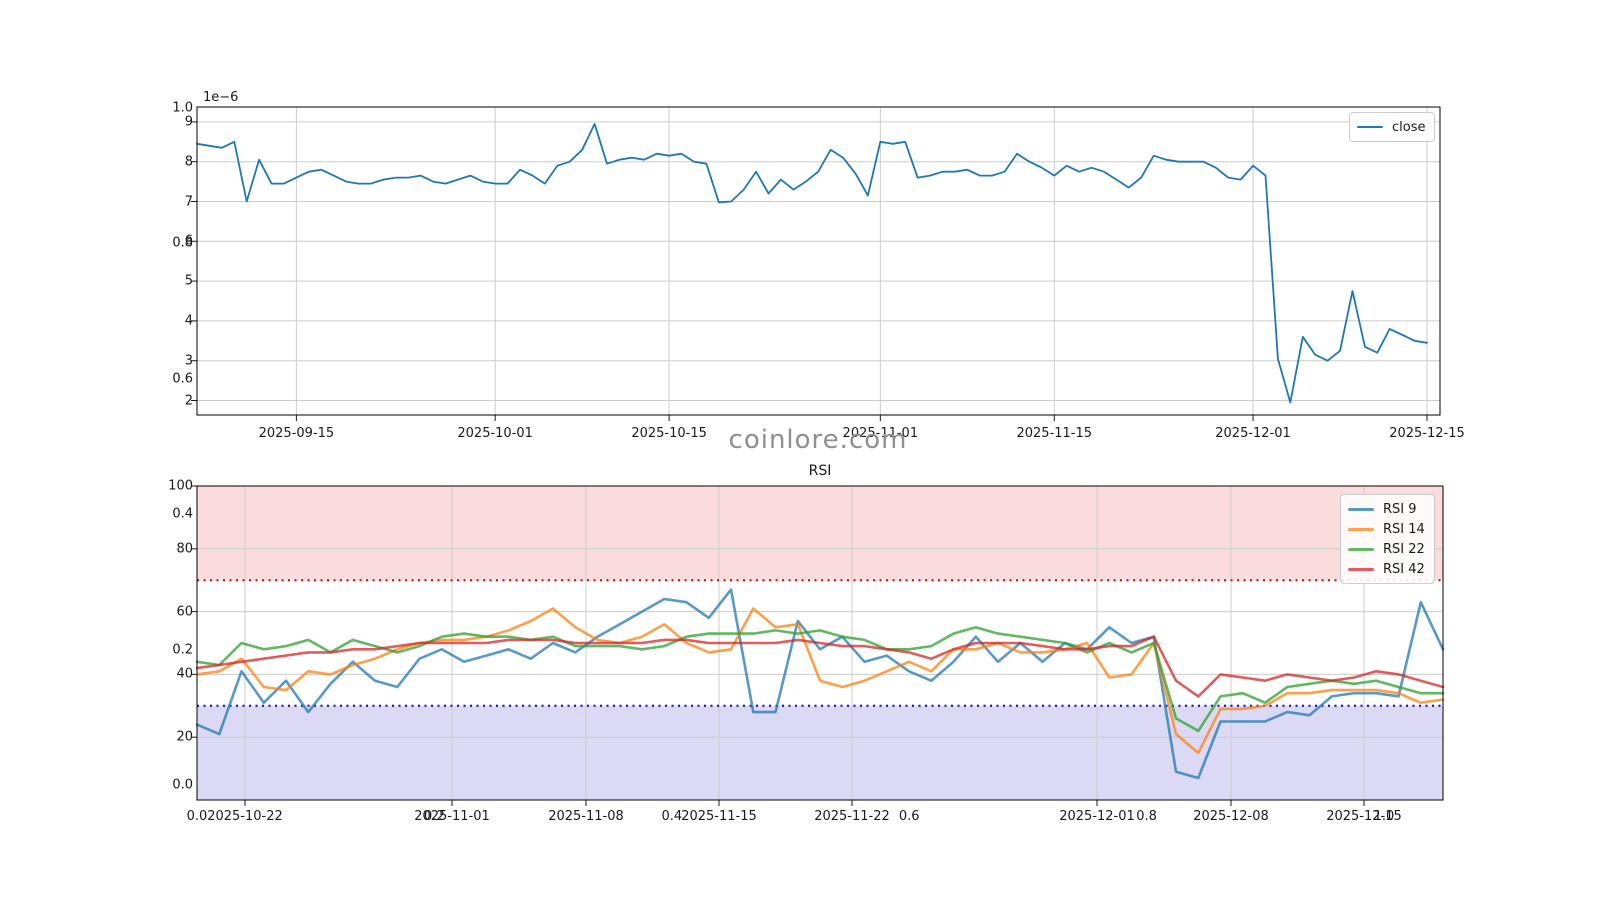 Image resolution: width=1600 pixels, height=900 pixels. I want to click on rsi14-legend-label: RSI 14, so click(1404, 529).